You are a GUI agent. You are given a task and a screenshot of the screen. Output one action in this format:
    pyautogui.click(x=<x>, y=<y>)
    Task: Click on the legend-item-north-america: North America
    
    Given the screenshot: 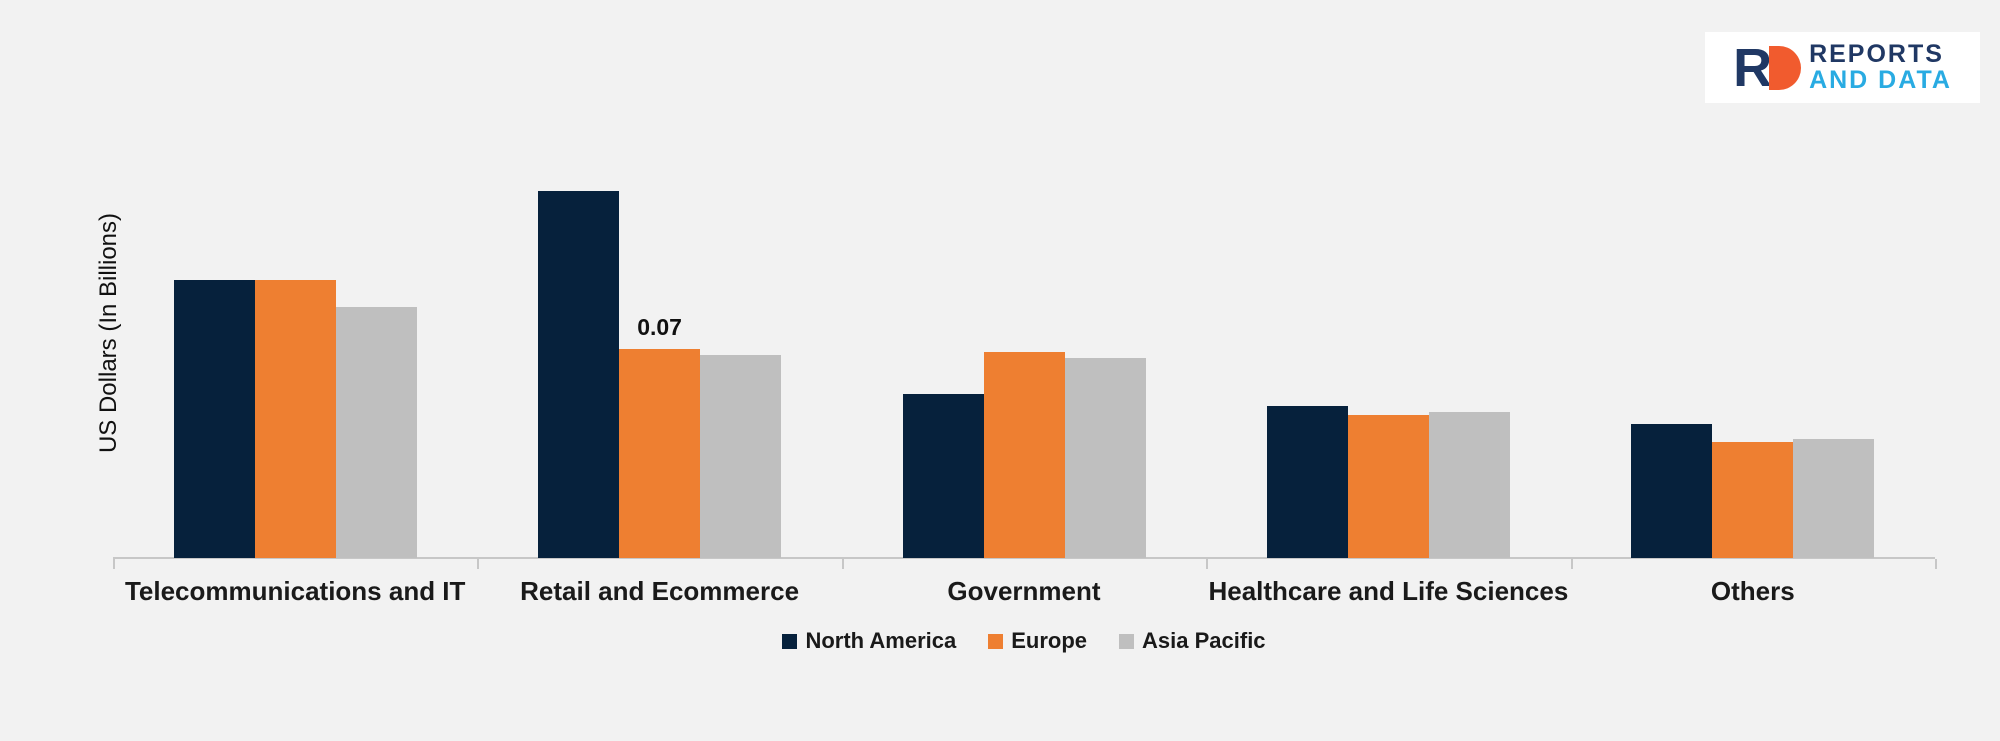 What is the action you would take?
    pyautogui.click(x=869, y=641)
    